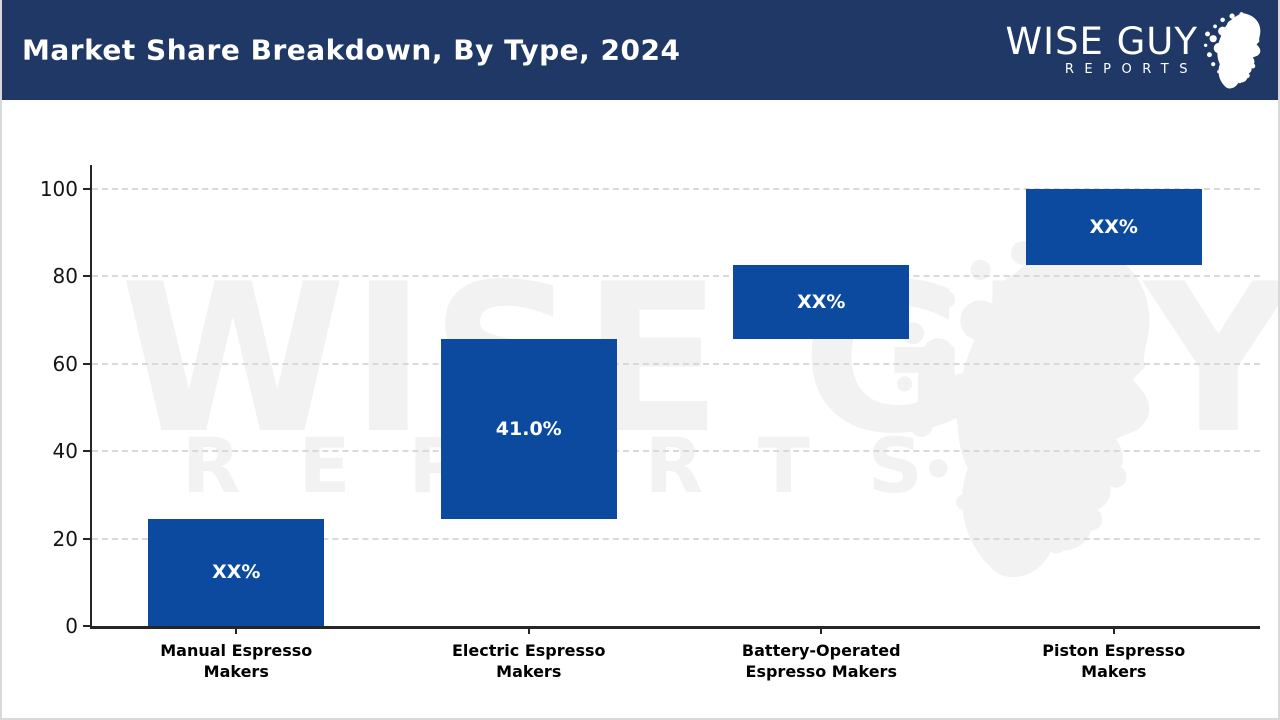 This screenshot has width=1280, height=720. Describe the element at coordinates (1023, 406) in the screenshot. I see `watermark-face-icon` at that location.